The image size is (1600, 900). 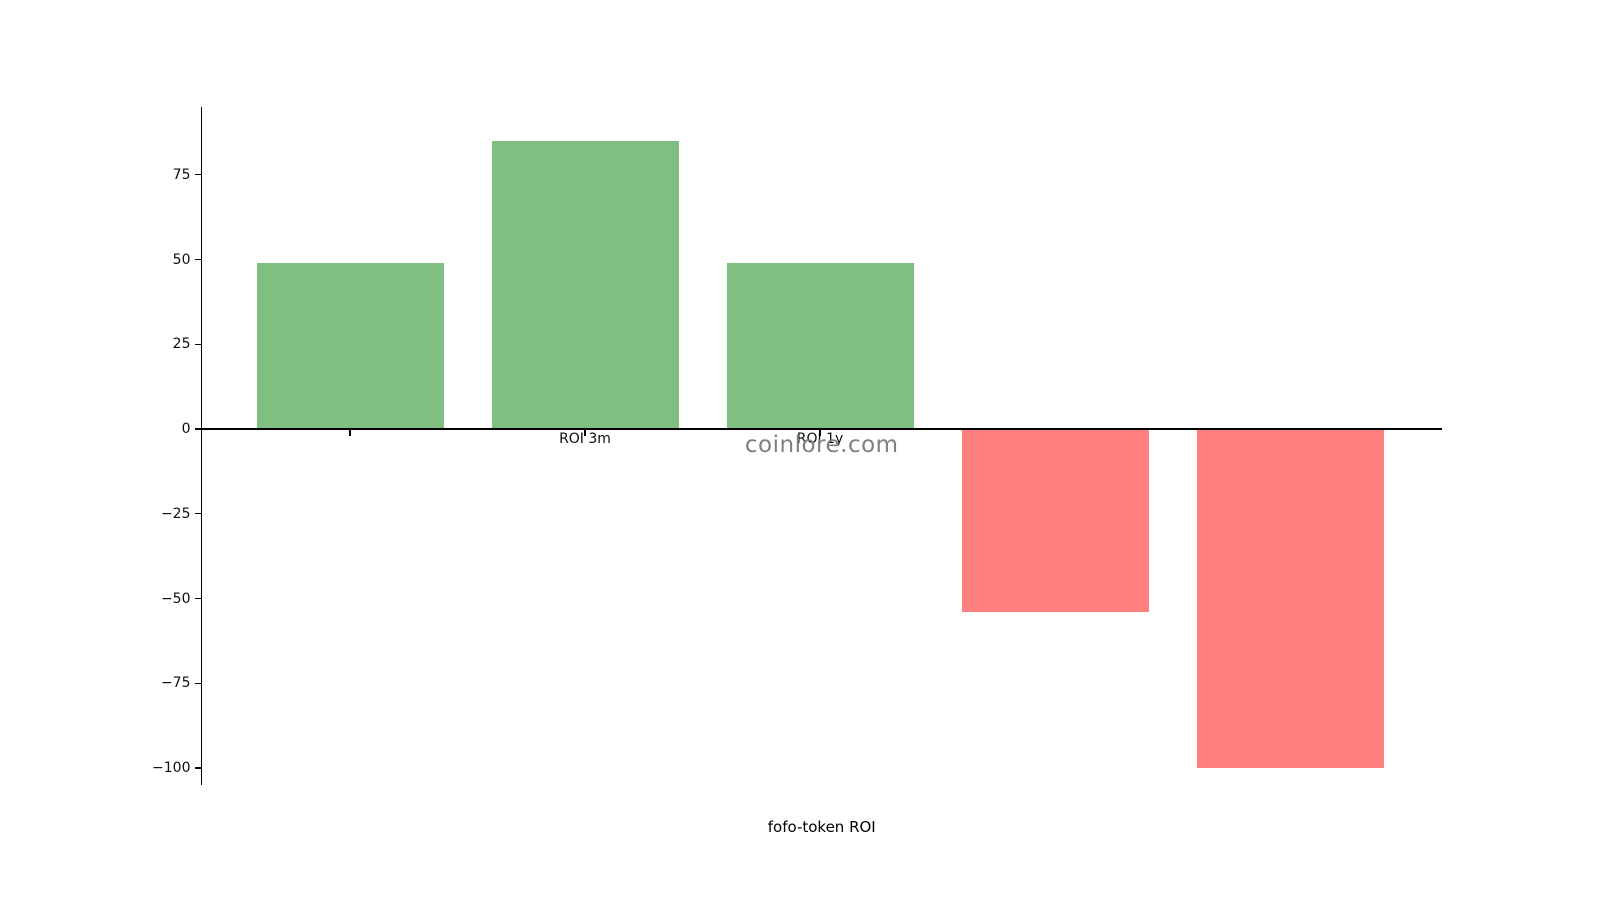 What do you see at coordinates (821, 429) in the screenshot?
I see `x-axis-zero-line` at bounding box center [821, 429].